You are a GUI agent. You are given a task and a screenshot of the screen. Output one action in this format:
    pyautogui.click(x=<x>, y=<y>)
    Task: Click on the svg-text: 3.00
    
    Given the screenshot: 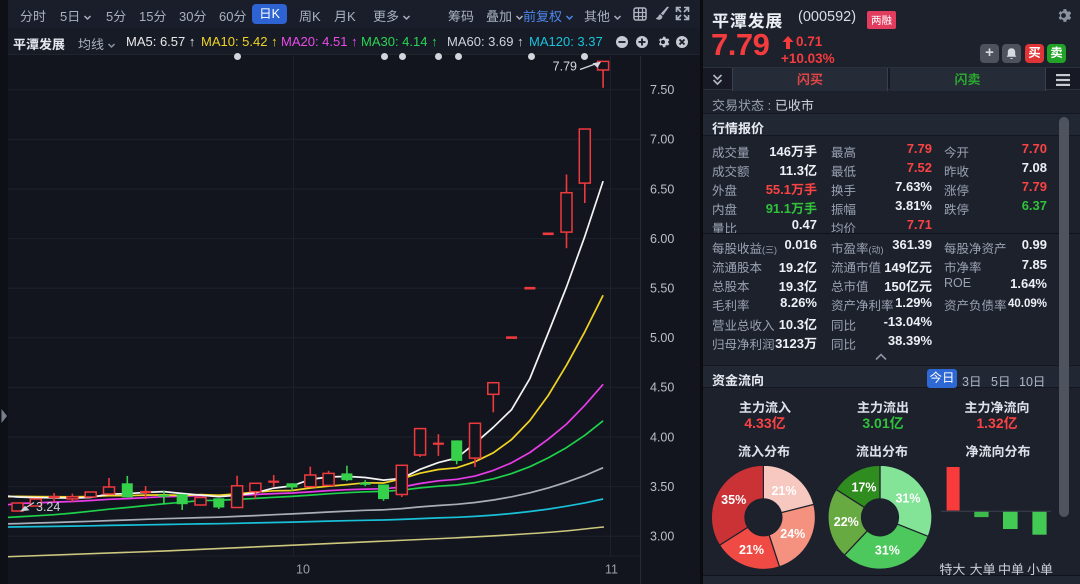 What is the action you would take?
    pyautogui.click(x=662, y=537)
    